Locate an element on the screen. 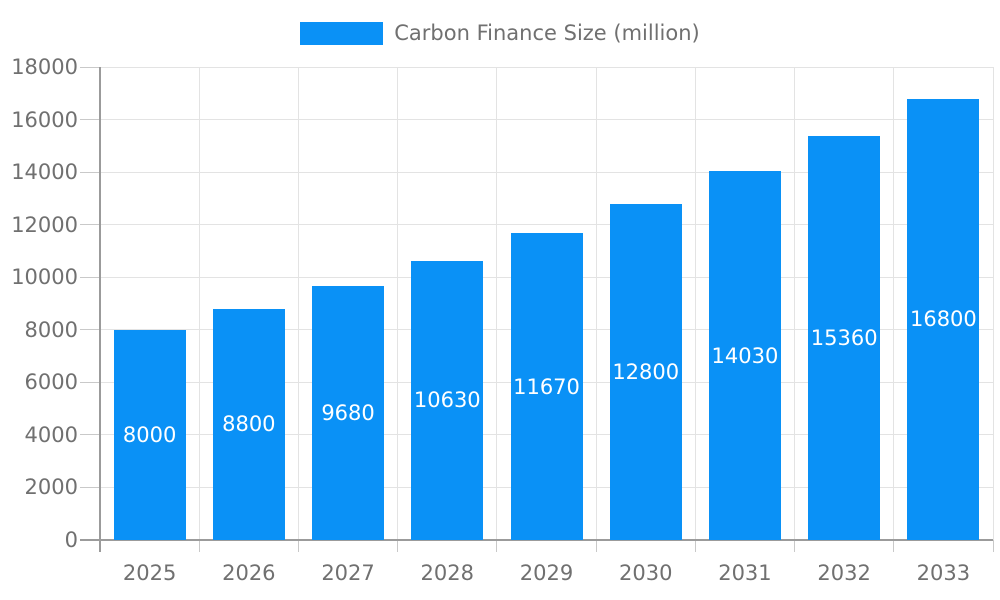 The image size is (1000, 600). bar-value-label: 8800 is located at coordinates (249, 424).